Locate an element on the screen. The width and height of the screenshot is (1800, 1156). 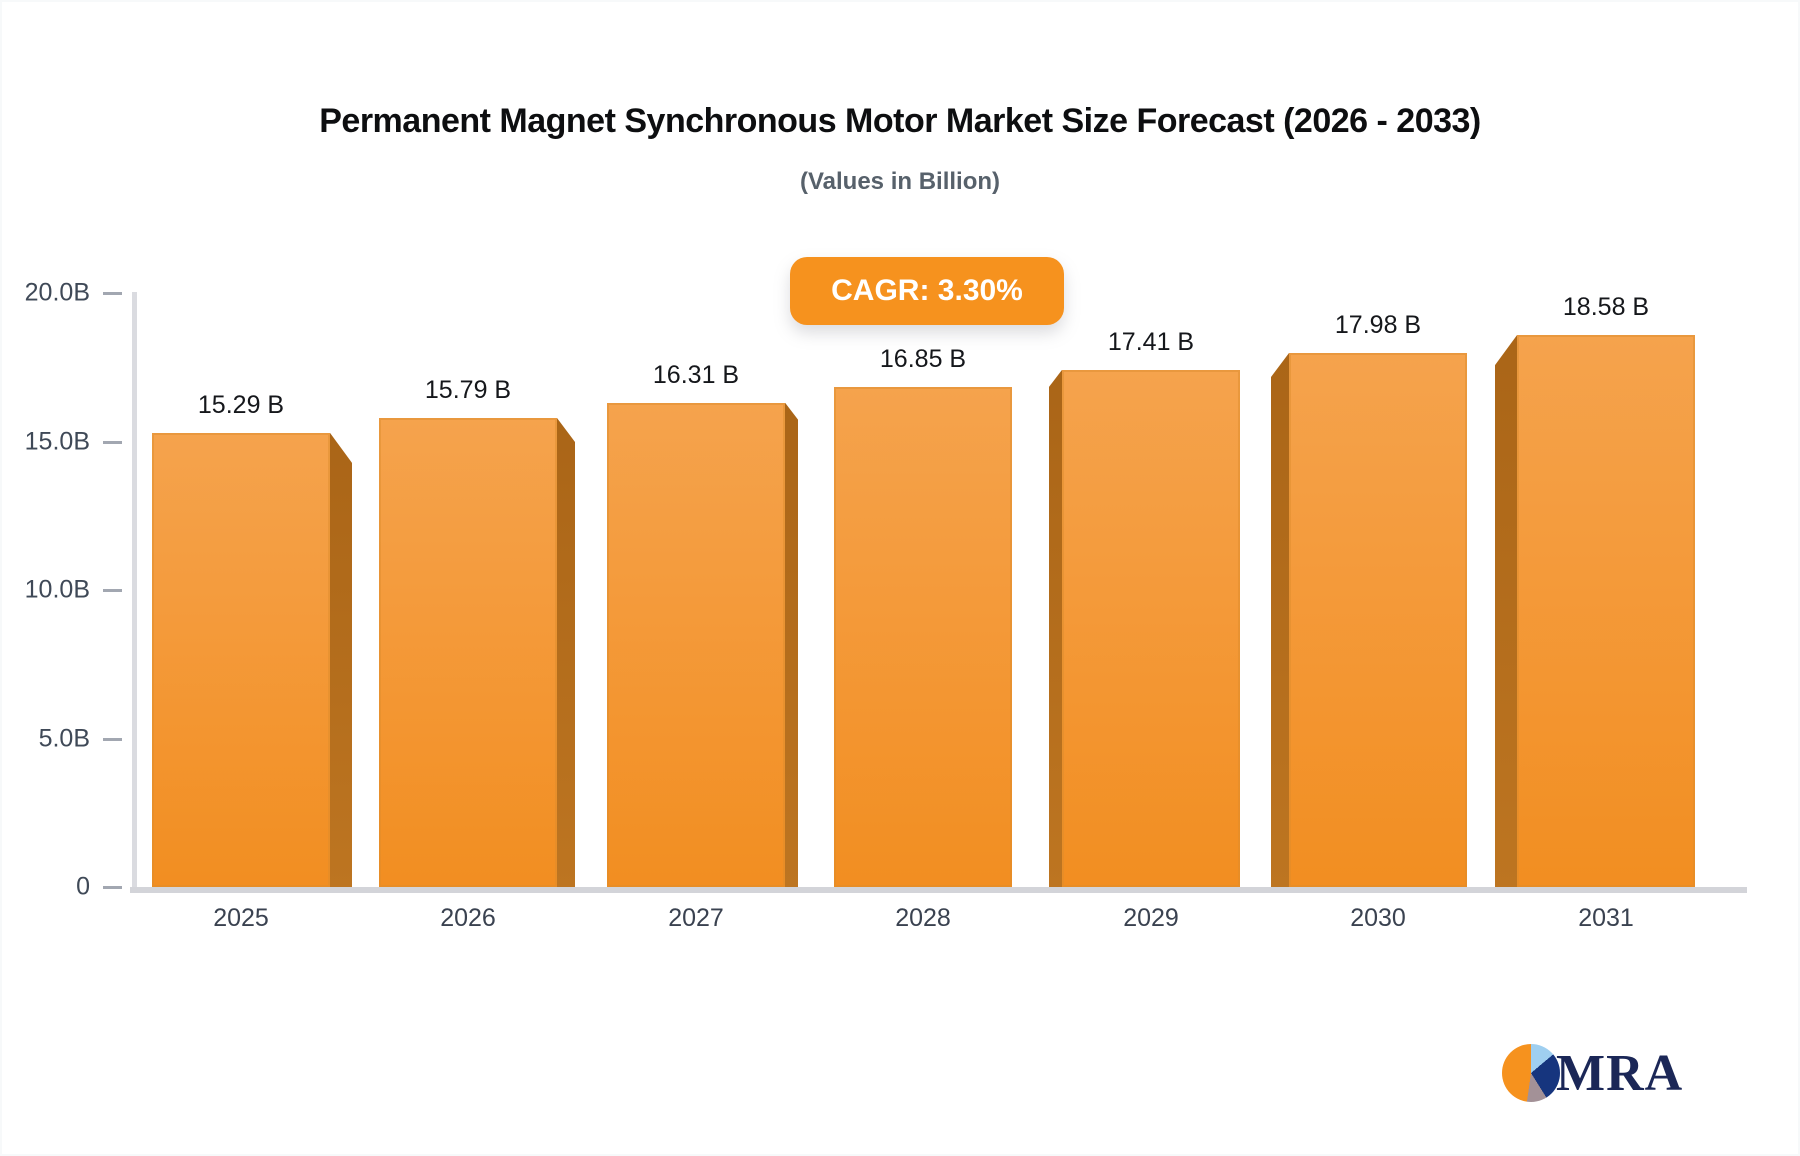
brand-logo: MRA is located at coordinates (1592, 1073).